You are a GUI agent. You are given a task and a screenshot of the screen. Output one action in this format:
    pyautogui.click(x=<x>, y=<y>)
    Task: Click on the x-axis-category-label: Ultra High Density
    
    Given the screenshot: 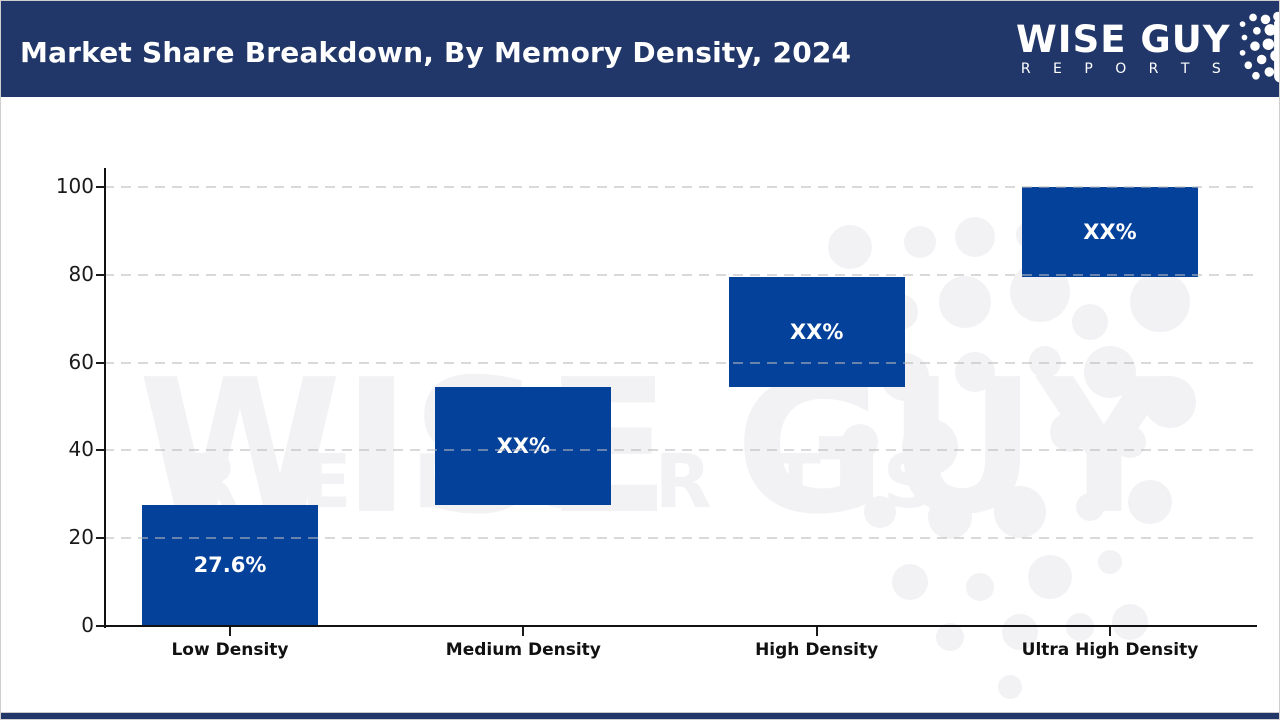 What is the action you would take?
    pyautogui.click(x=1110, y=650)
    